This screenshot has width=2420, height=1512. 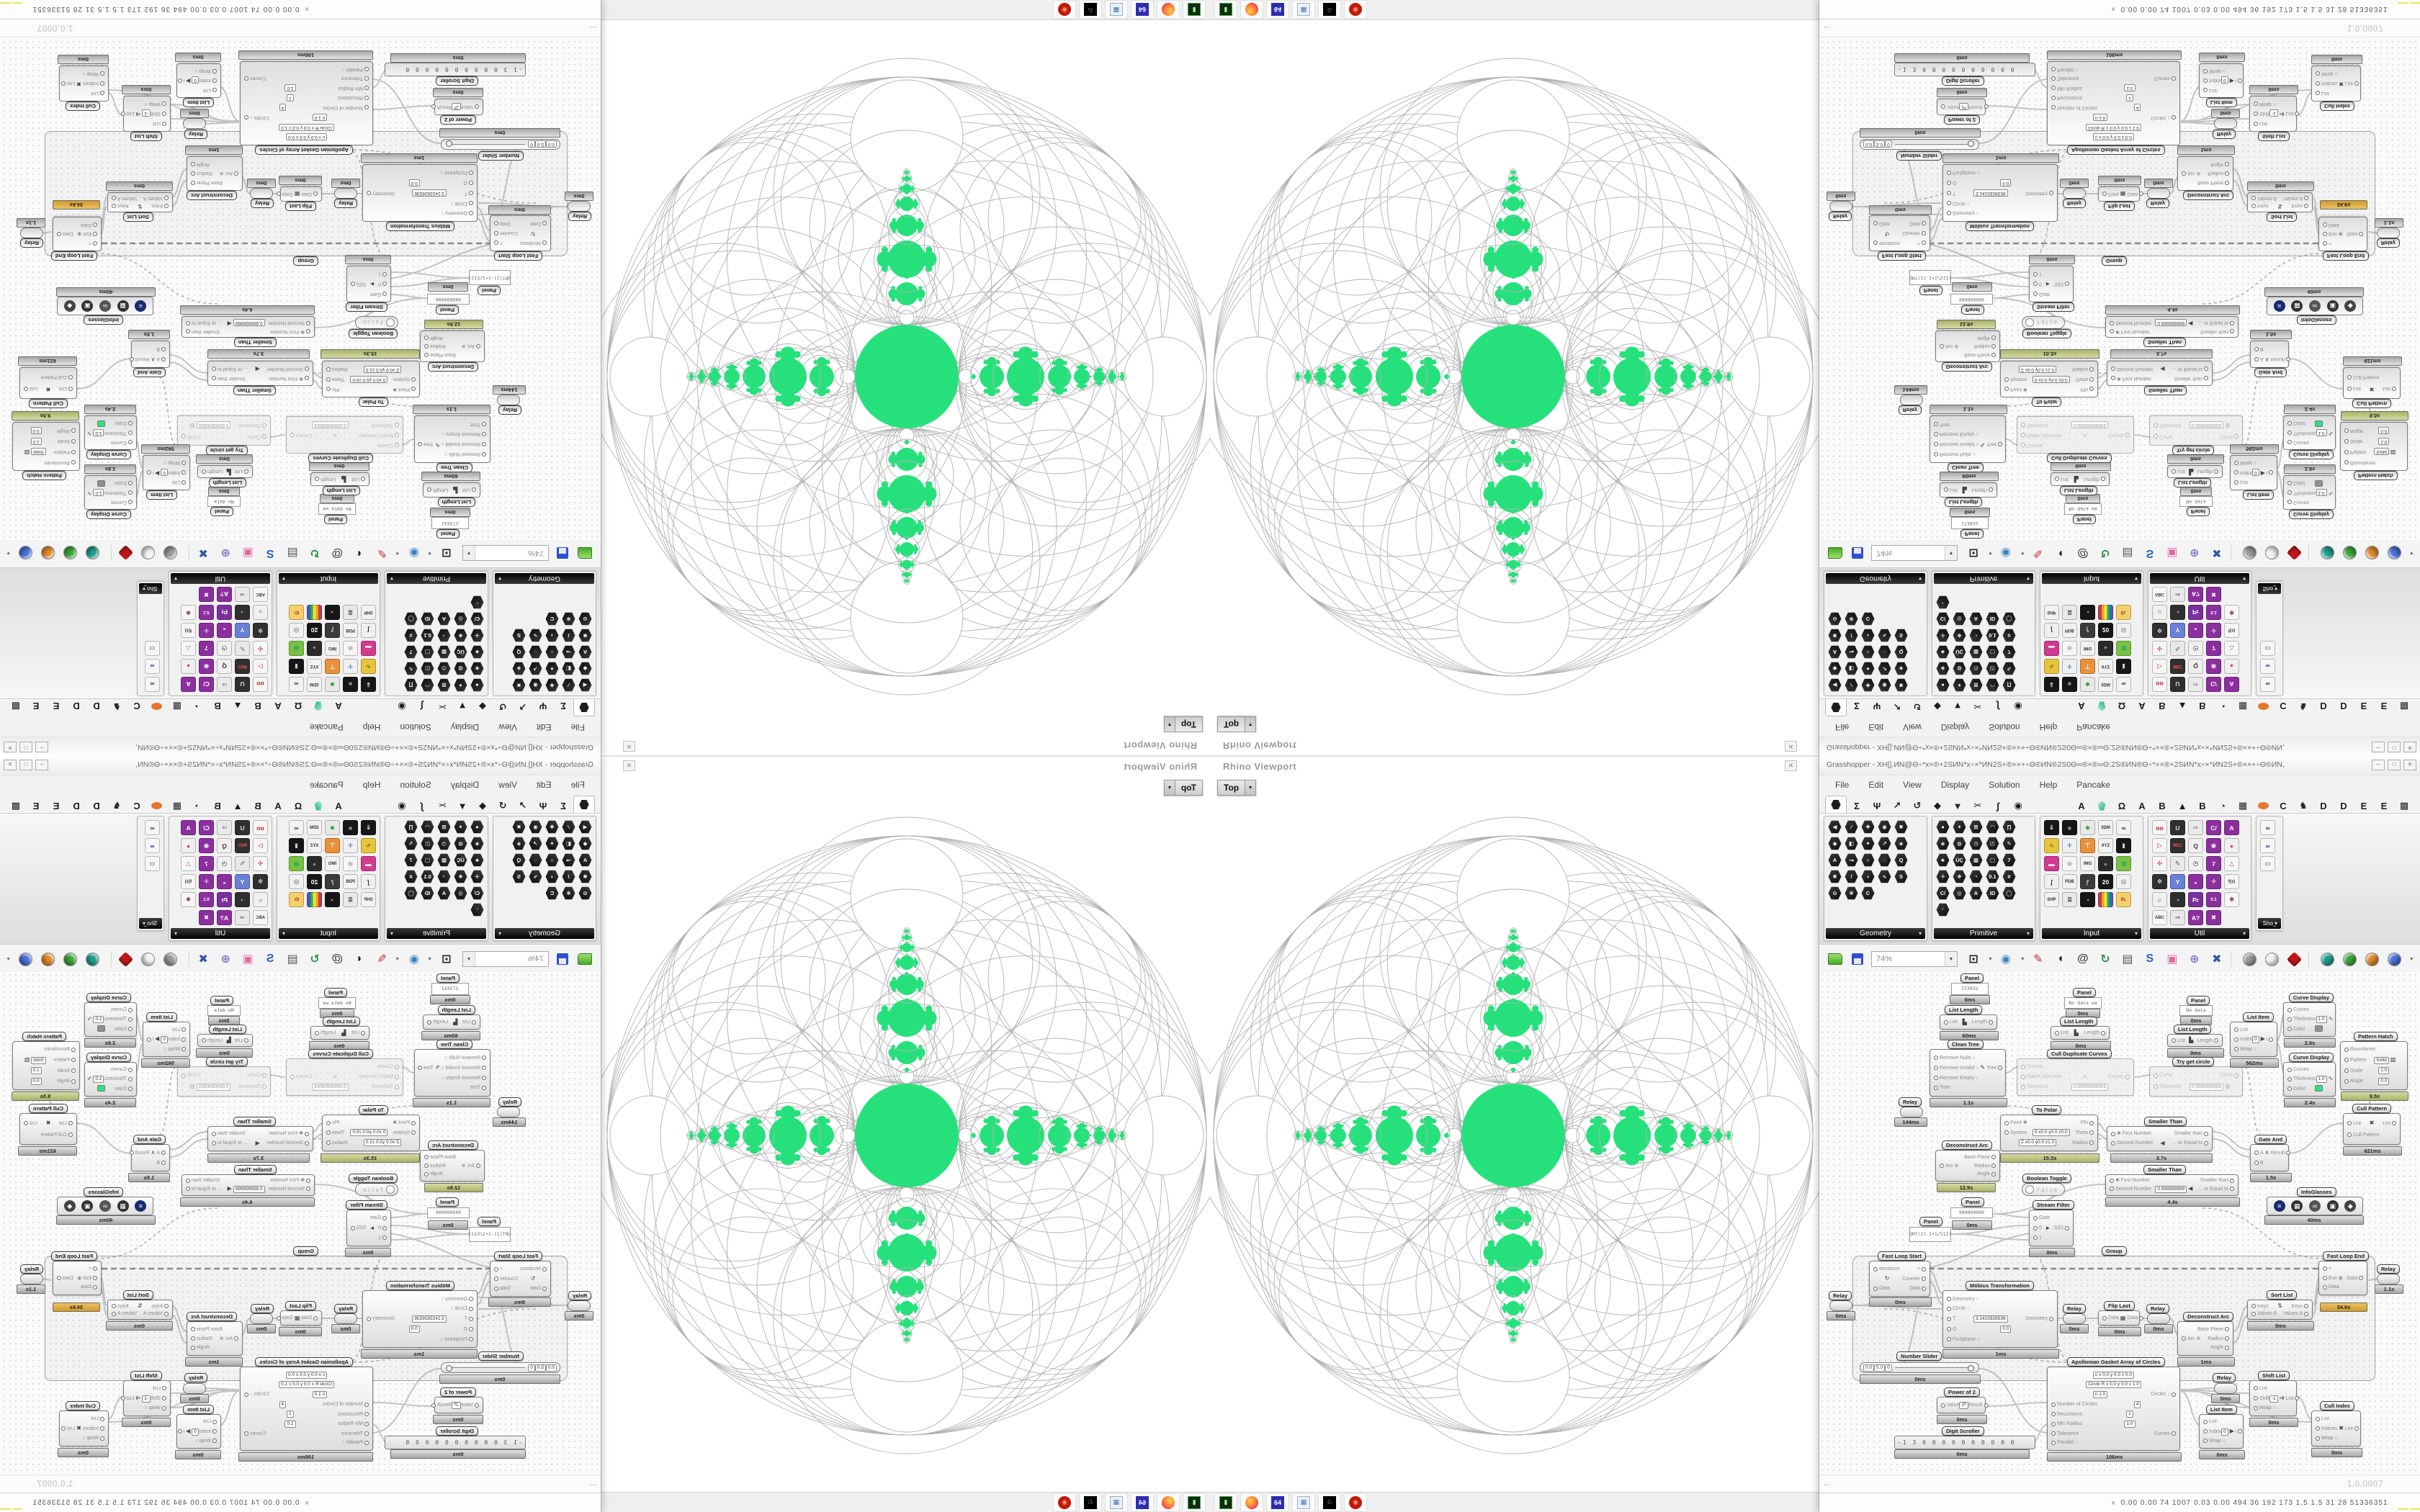 What do you see at coordinates (568, 685) in the screenshot?
I see `component-icon: ⁄` at bounding box center [568, 685].